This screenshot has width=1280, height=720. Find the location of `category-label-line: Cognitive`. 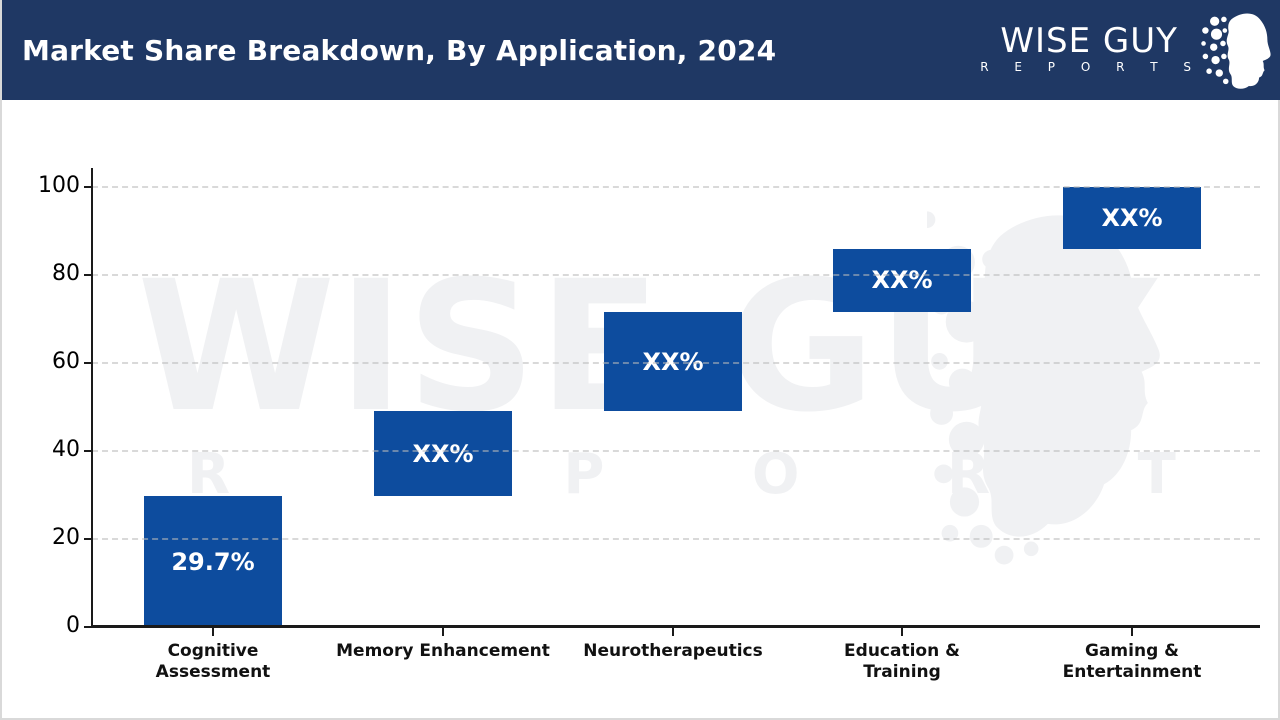

category-label-line: Cognitive is located at coordinates (213, 651).